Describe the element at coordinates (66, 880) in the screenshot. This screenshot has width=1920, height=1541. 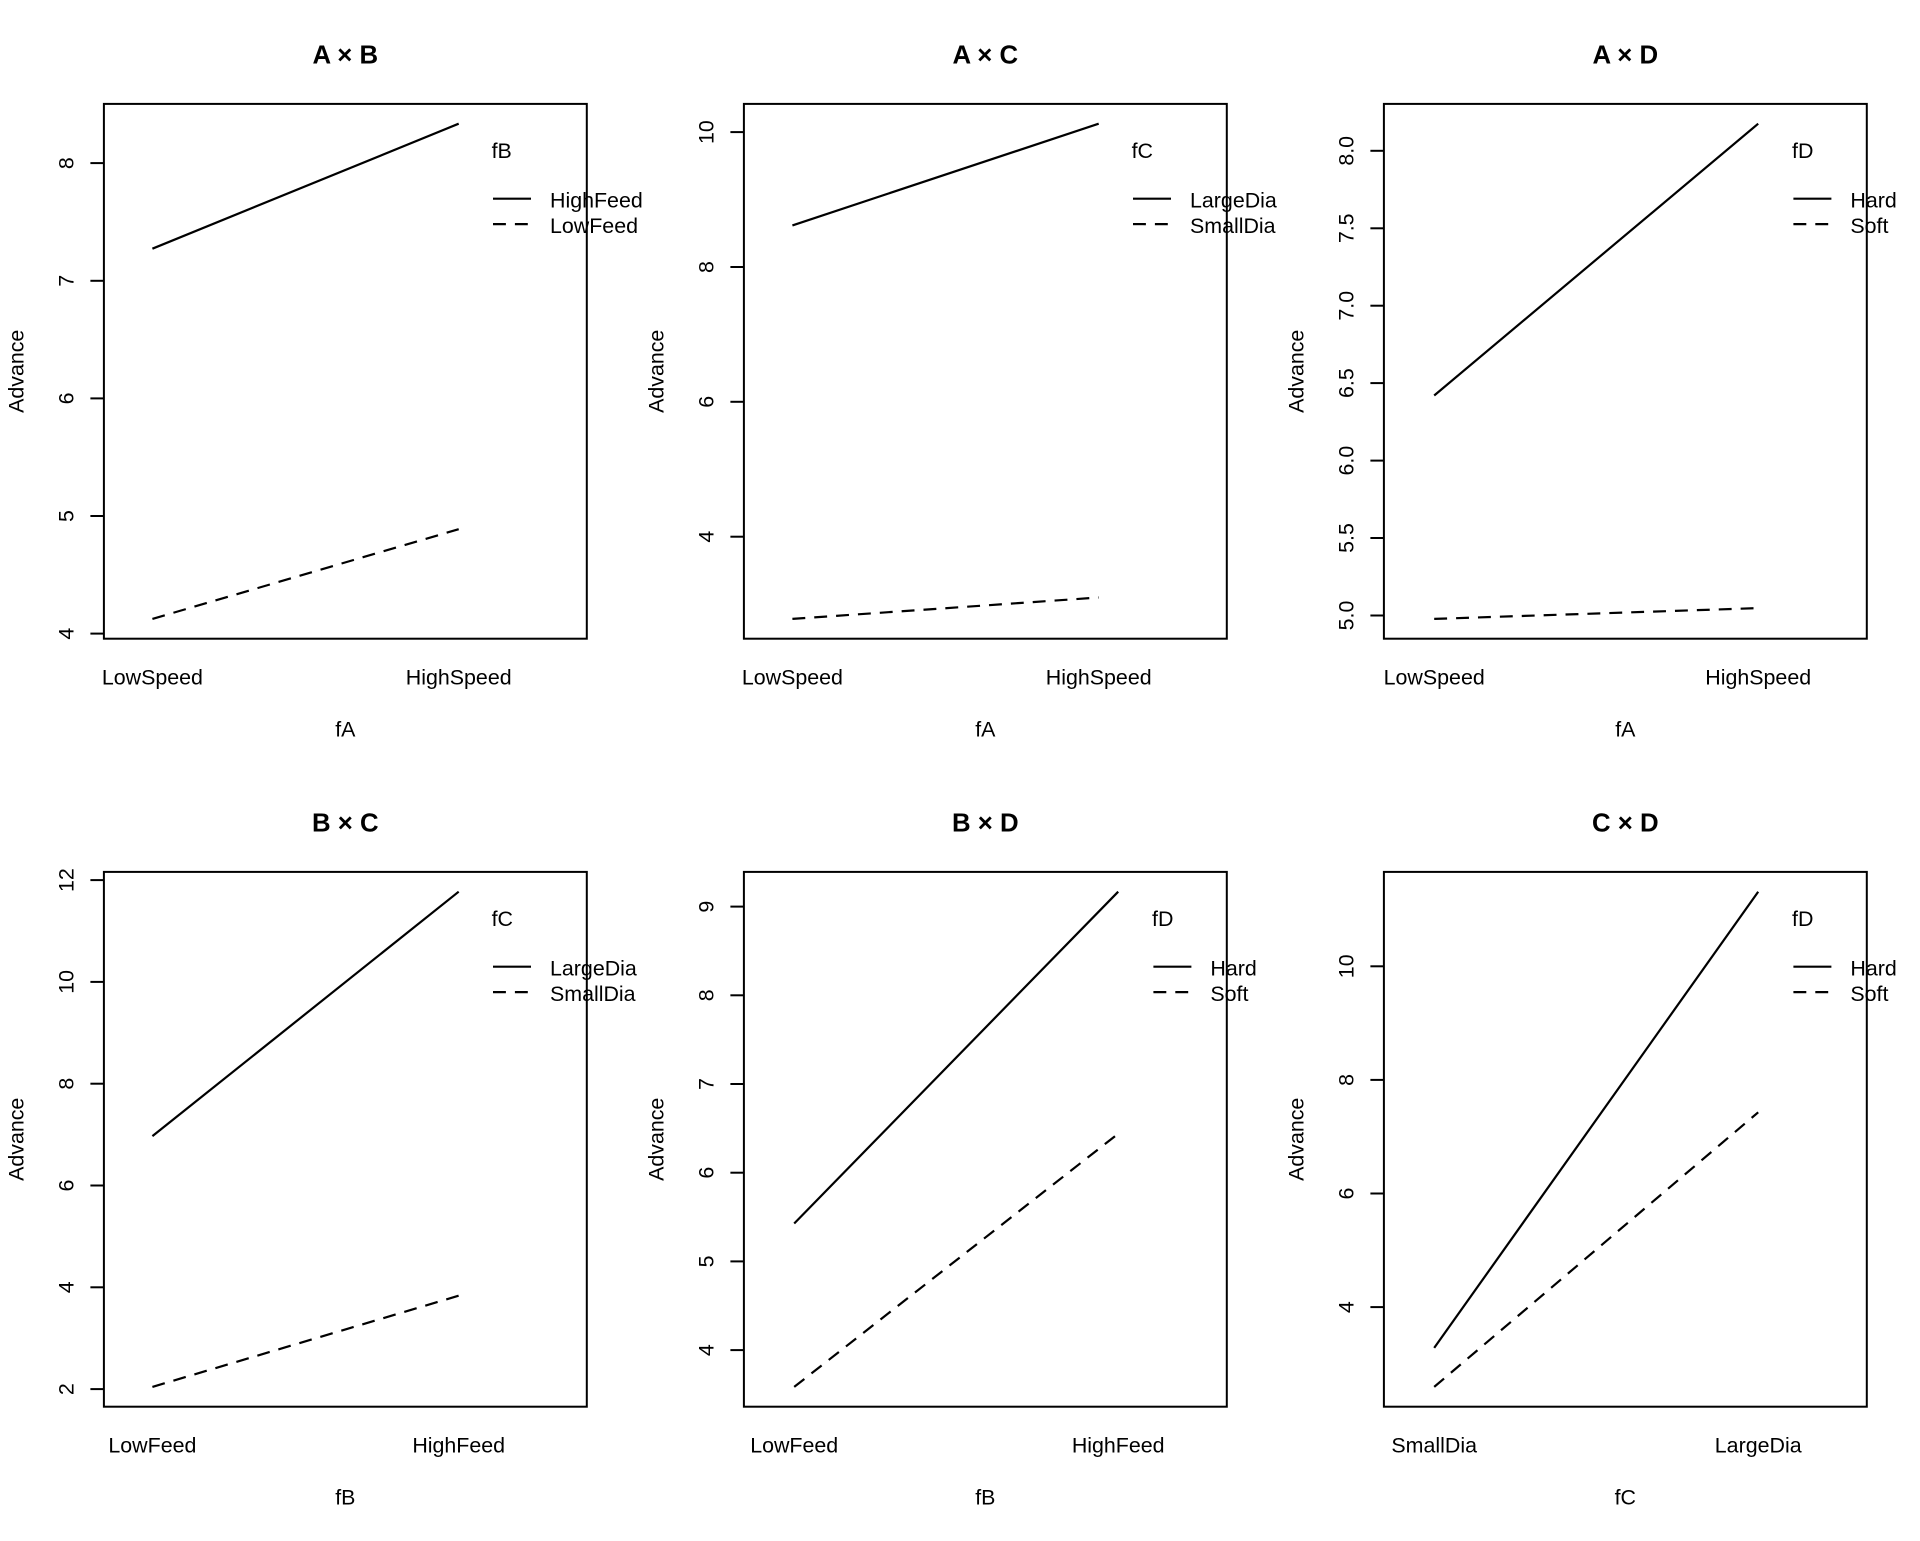
I see `svg-text: 12` at that location.